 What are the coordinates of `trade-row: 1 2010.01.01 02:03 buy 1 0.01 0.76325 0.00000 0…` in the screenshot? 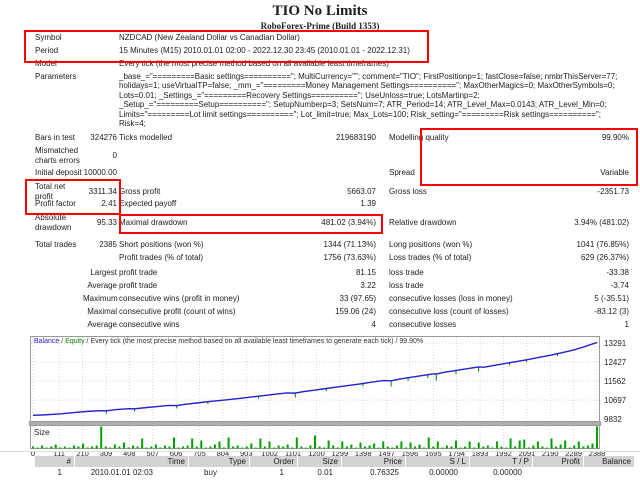 It's located at (289, 472).